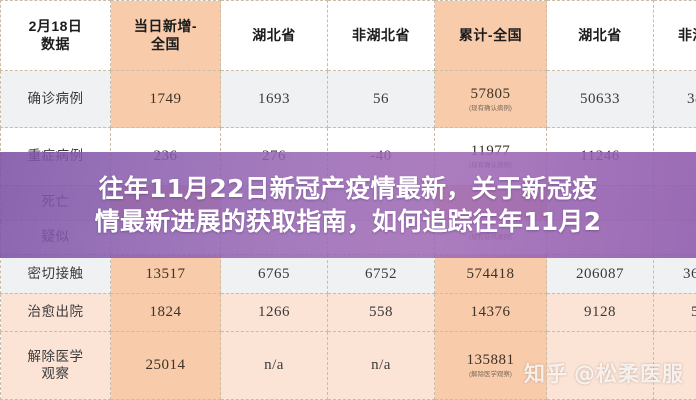 The image size is (696, 400). What do you see at coordinates (55, 373) in the screenshot?
I see `row-label-line2: 观察` at bounding box center [55, 373].